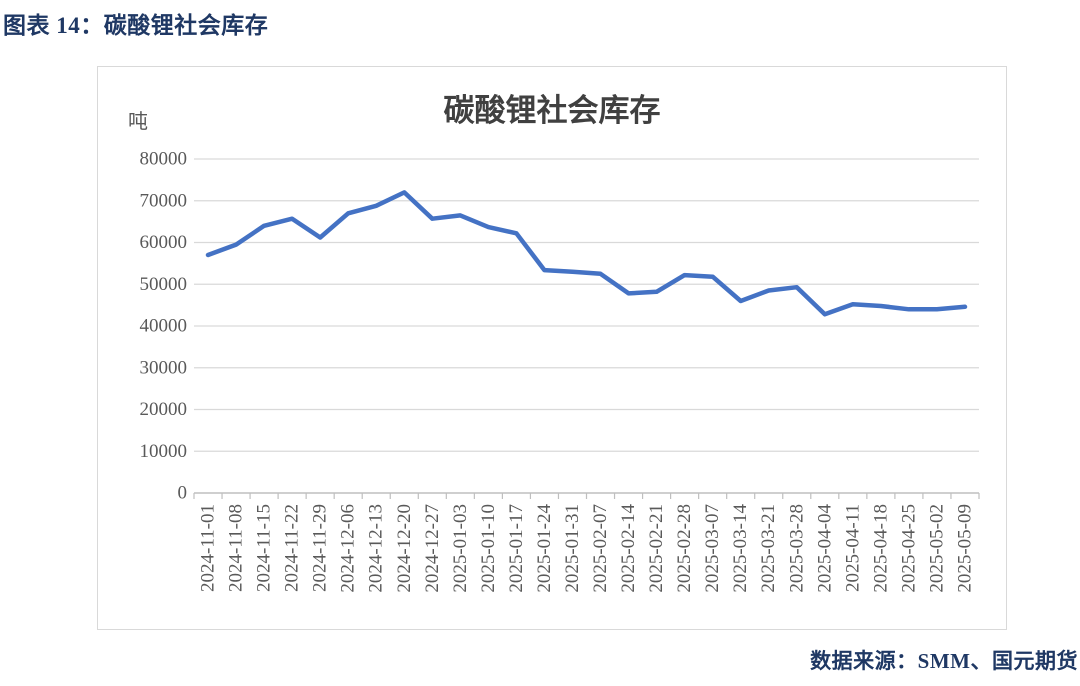  I want to click on svg-text: 2025-04-18, so click(880, 548).